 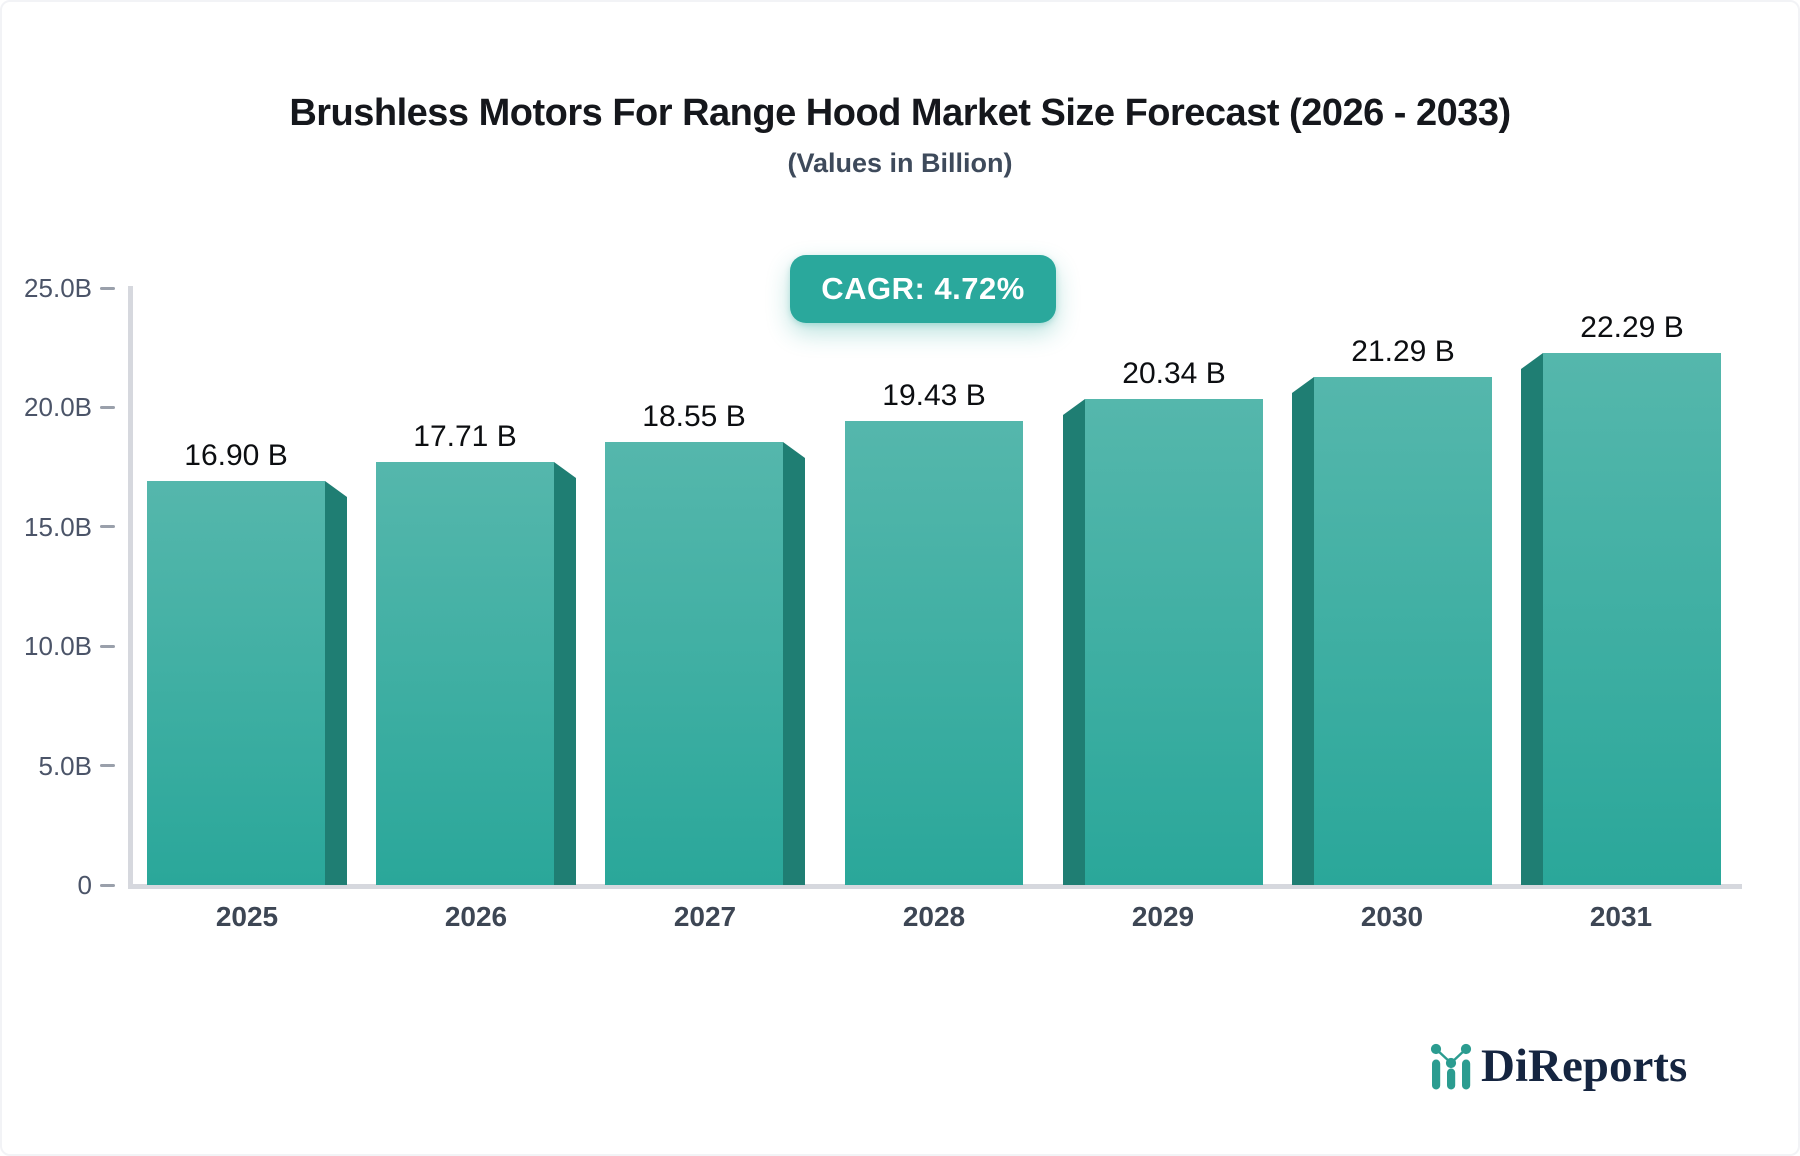 I want to click on bar-value-label: 18.55 B, so click(x=694, y=416).